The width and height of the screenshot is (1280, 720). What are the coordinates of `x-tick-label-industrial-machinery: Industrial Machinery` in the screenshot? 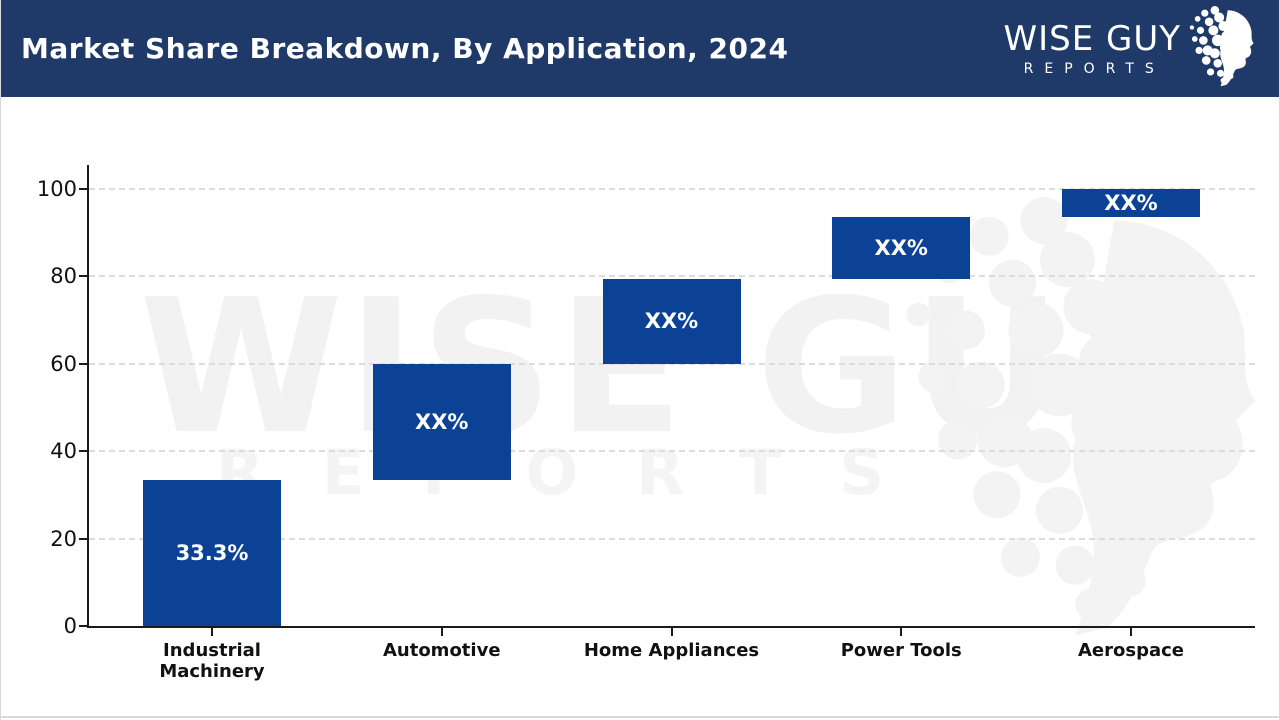 It's located at (212, 661).